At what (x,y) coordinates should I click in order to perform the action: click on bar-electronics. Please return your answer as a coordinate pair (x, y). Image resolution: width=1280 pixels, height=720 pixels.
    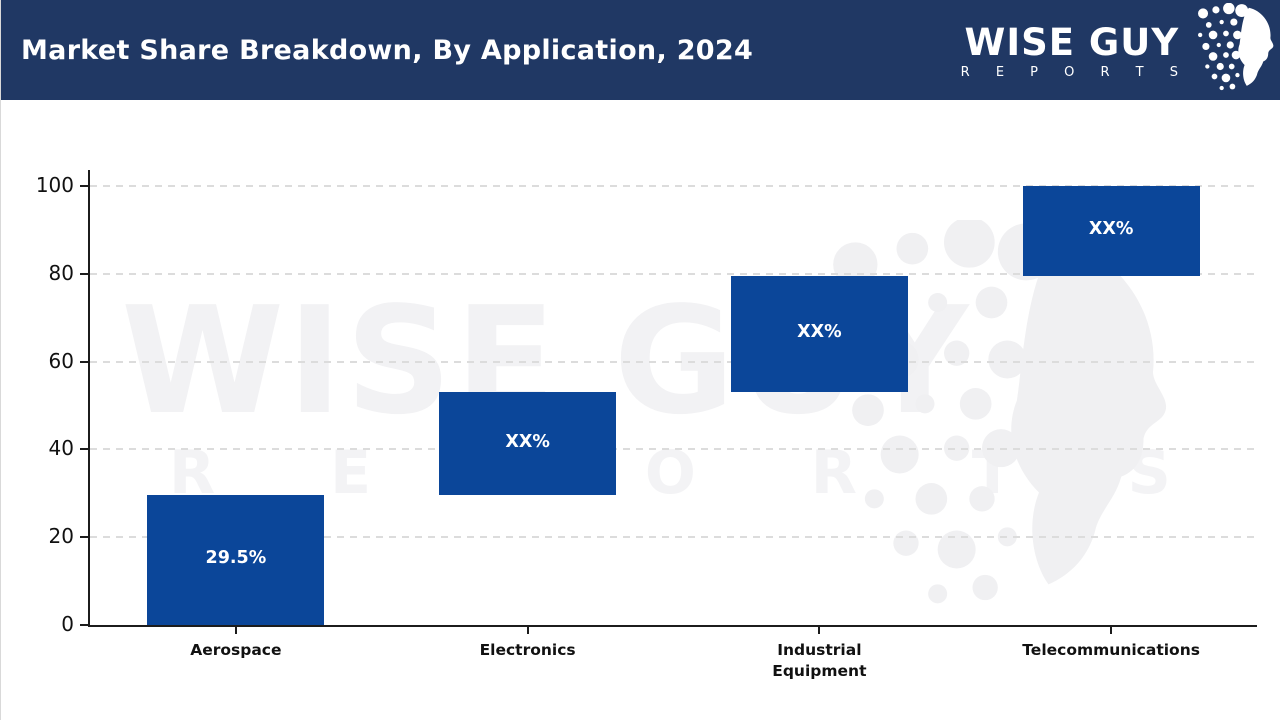
    Looking at the image, I should click on (528, 444).